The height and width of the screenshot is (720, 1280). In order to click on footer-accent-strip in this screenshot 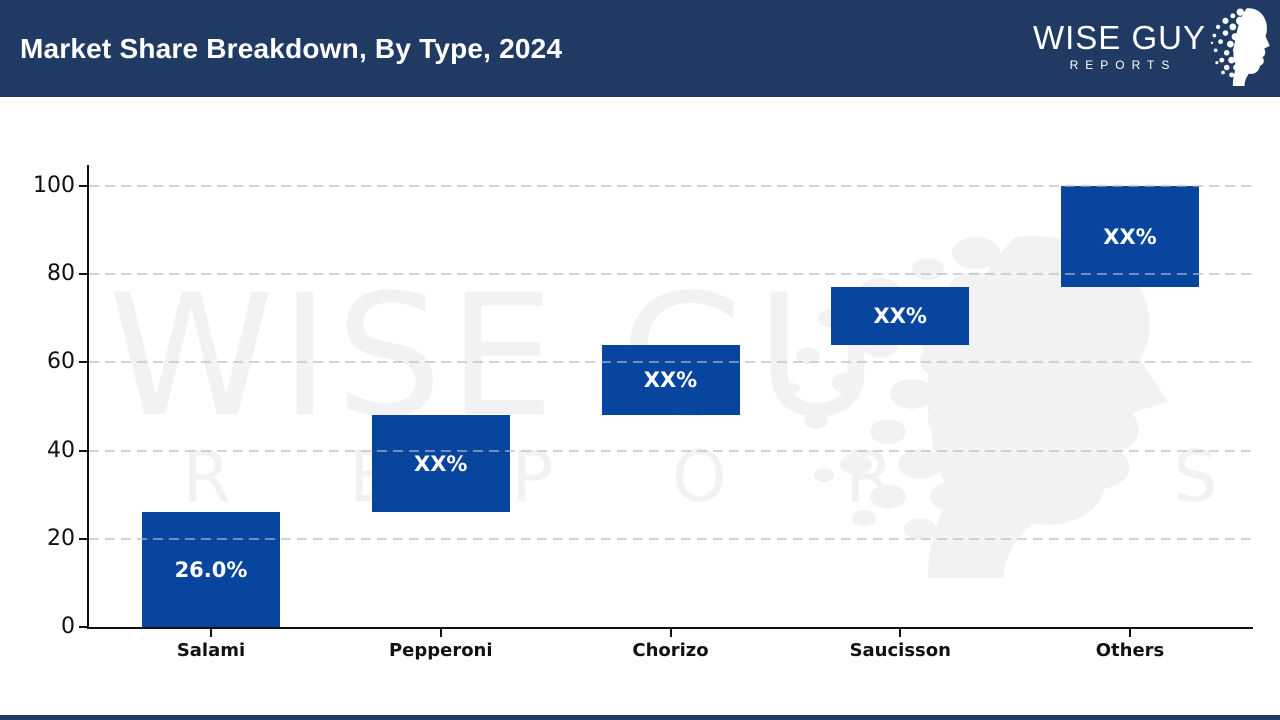, I will do `click(640, 717)`.